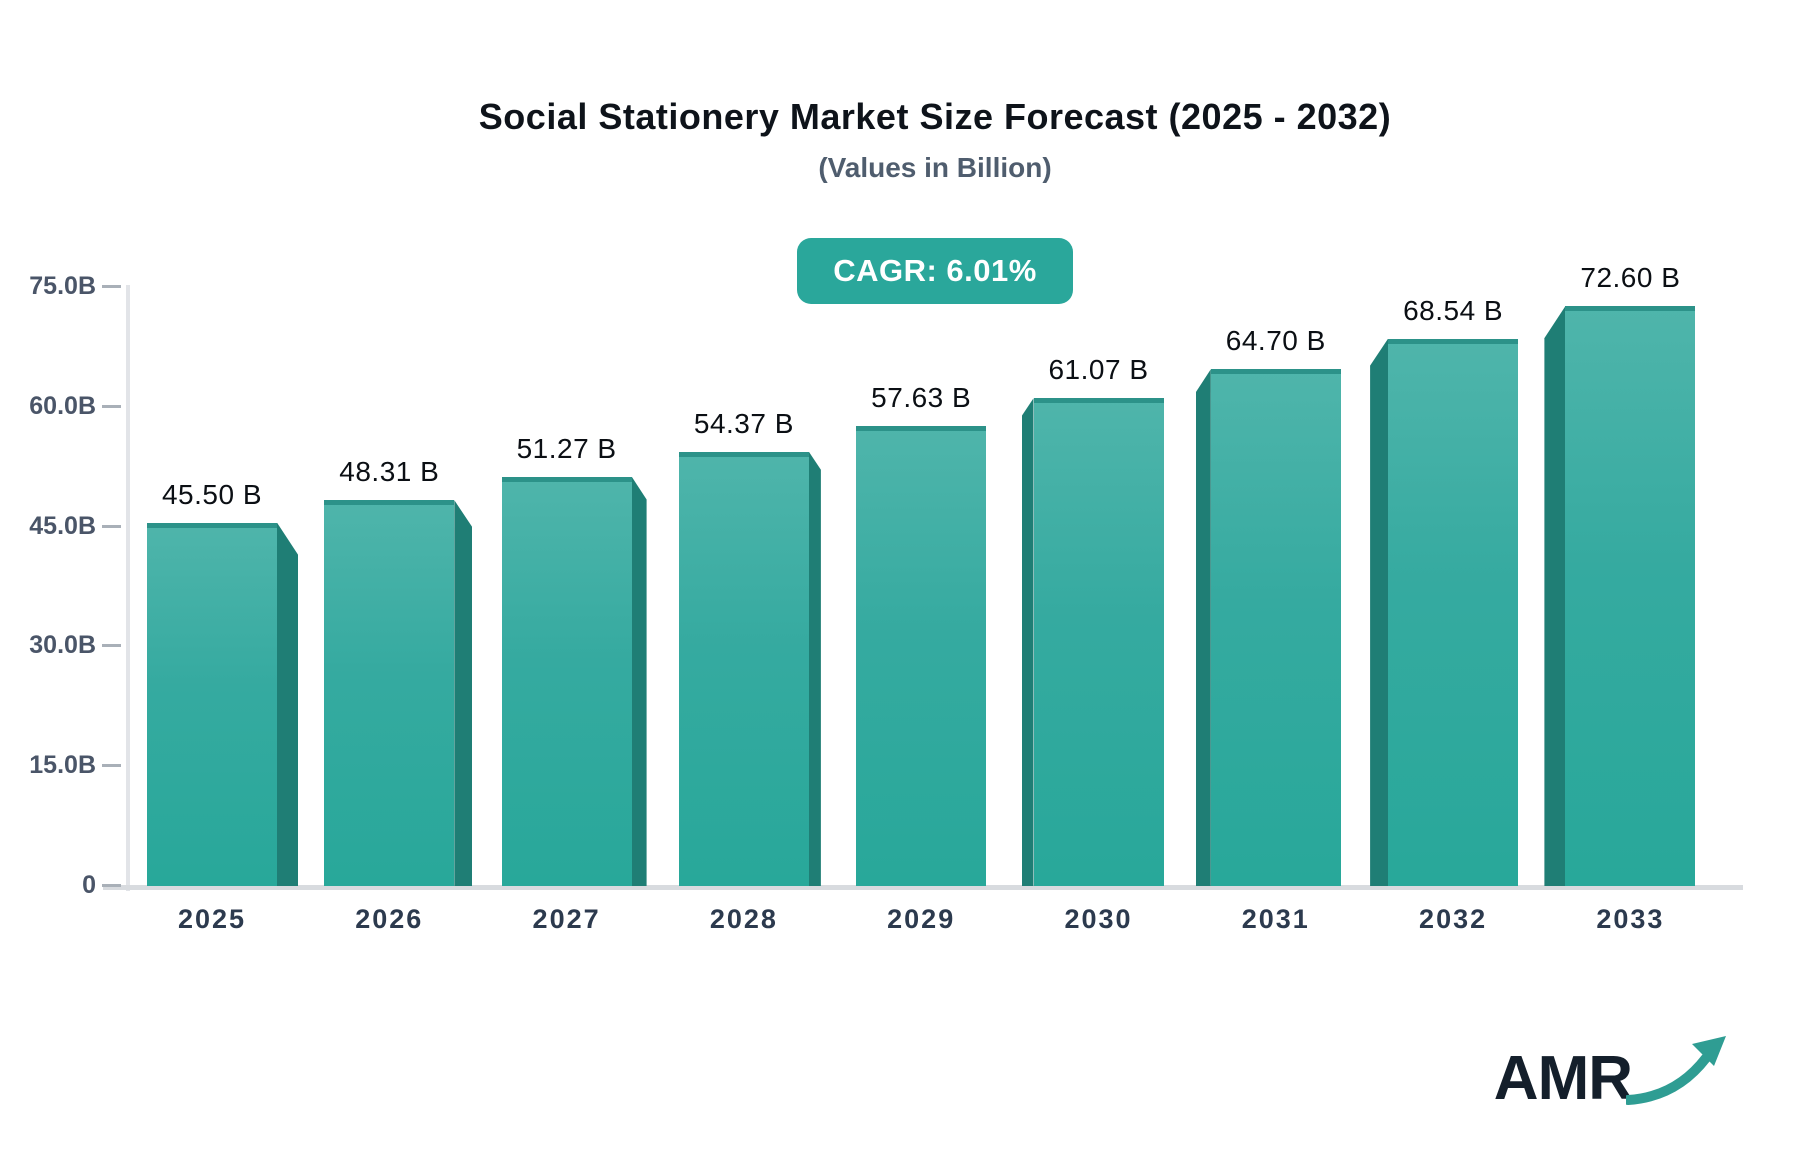 The width and height of the screenshot is (1800, 1156). Describe the element at coordinates (212, 919) in the screenshot. I see `x-axis-label-2025: 2025` at that location.